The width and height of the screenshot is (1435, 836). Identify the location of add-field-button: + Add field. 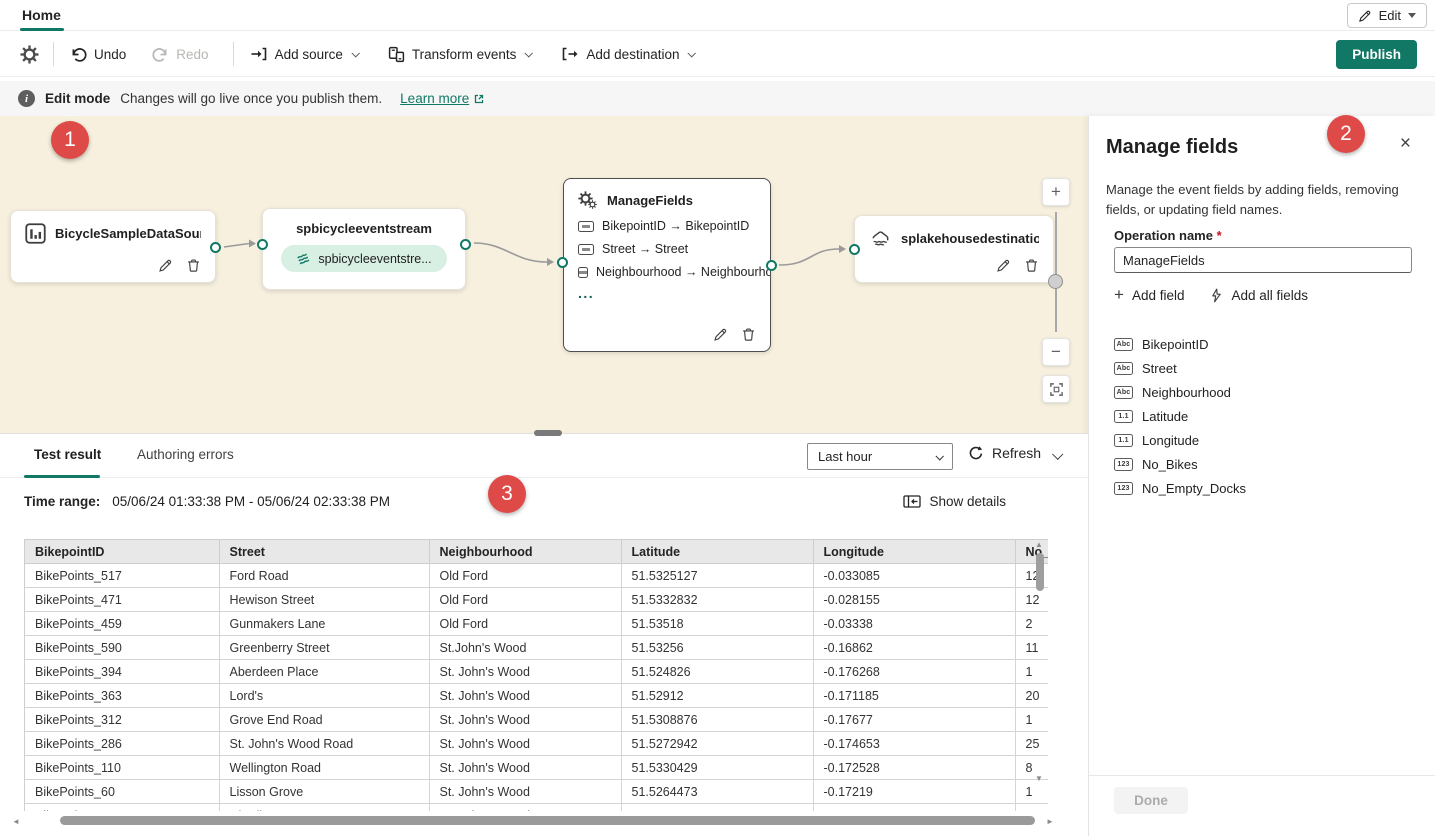
(1149, 295).